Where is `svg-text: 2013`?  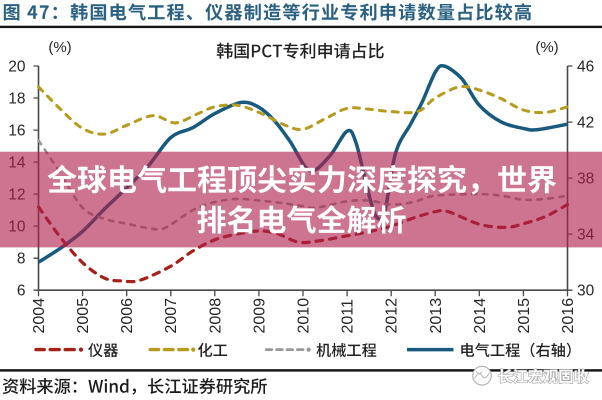
svg-text: 2013 is located at coordinates (436, 316).